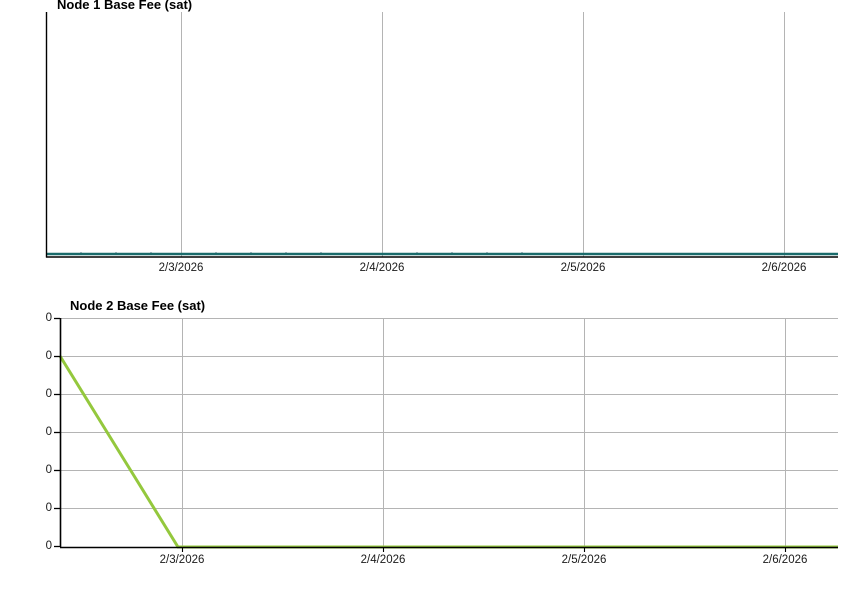 The height and width of the screenshot is (600, 860). I want to click on chart-title-node-2: Node 2 Base Fee (sat), so click(138, 305).